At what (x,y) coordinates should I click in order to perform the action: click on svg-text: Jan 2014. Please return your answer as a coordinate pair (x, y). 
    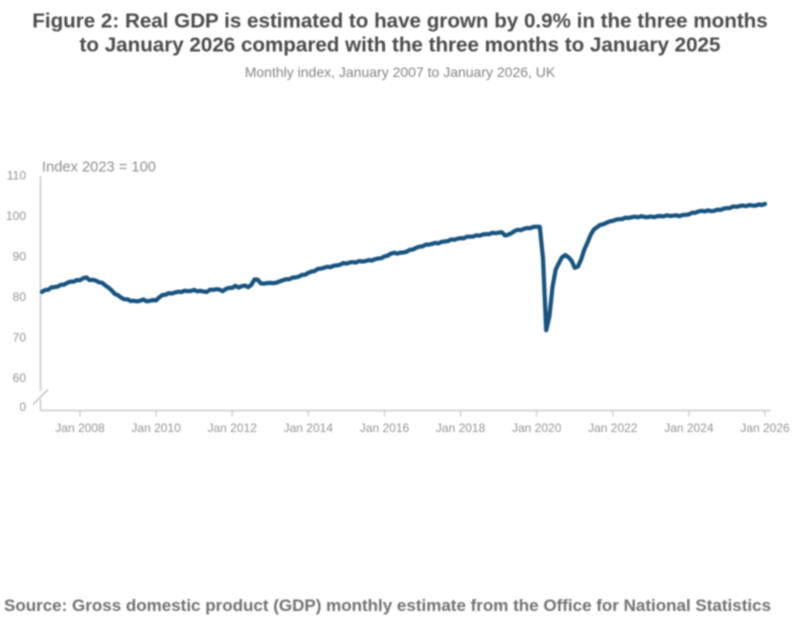
    Looking at the image, I should click on (309, 428).